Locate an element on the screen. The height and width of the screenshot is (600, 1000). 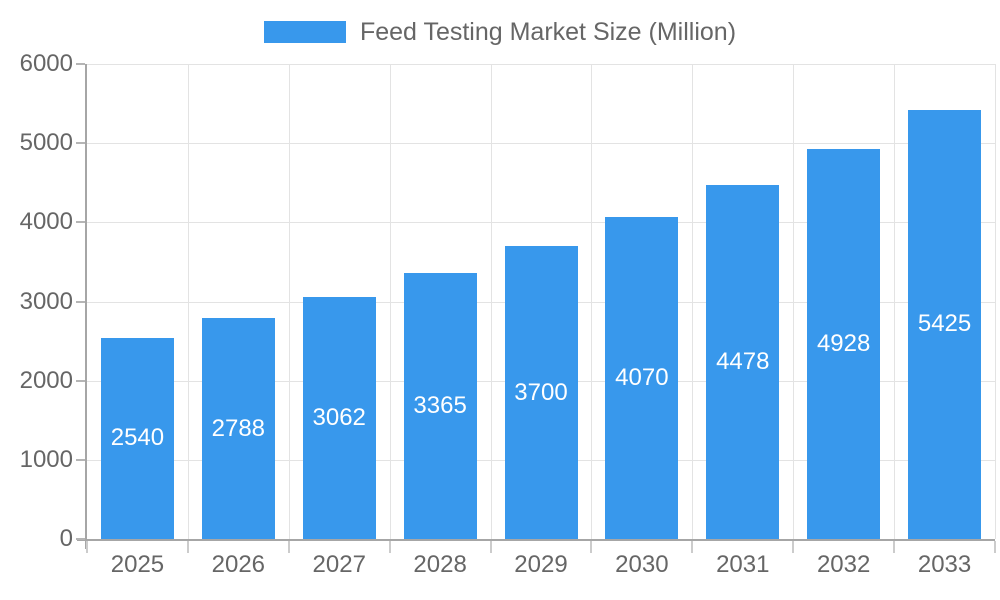
bar-2031: 4478 is located at coordinates (743, 361).